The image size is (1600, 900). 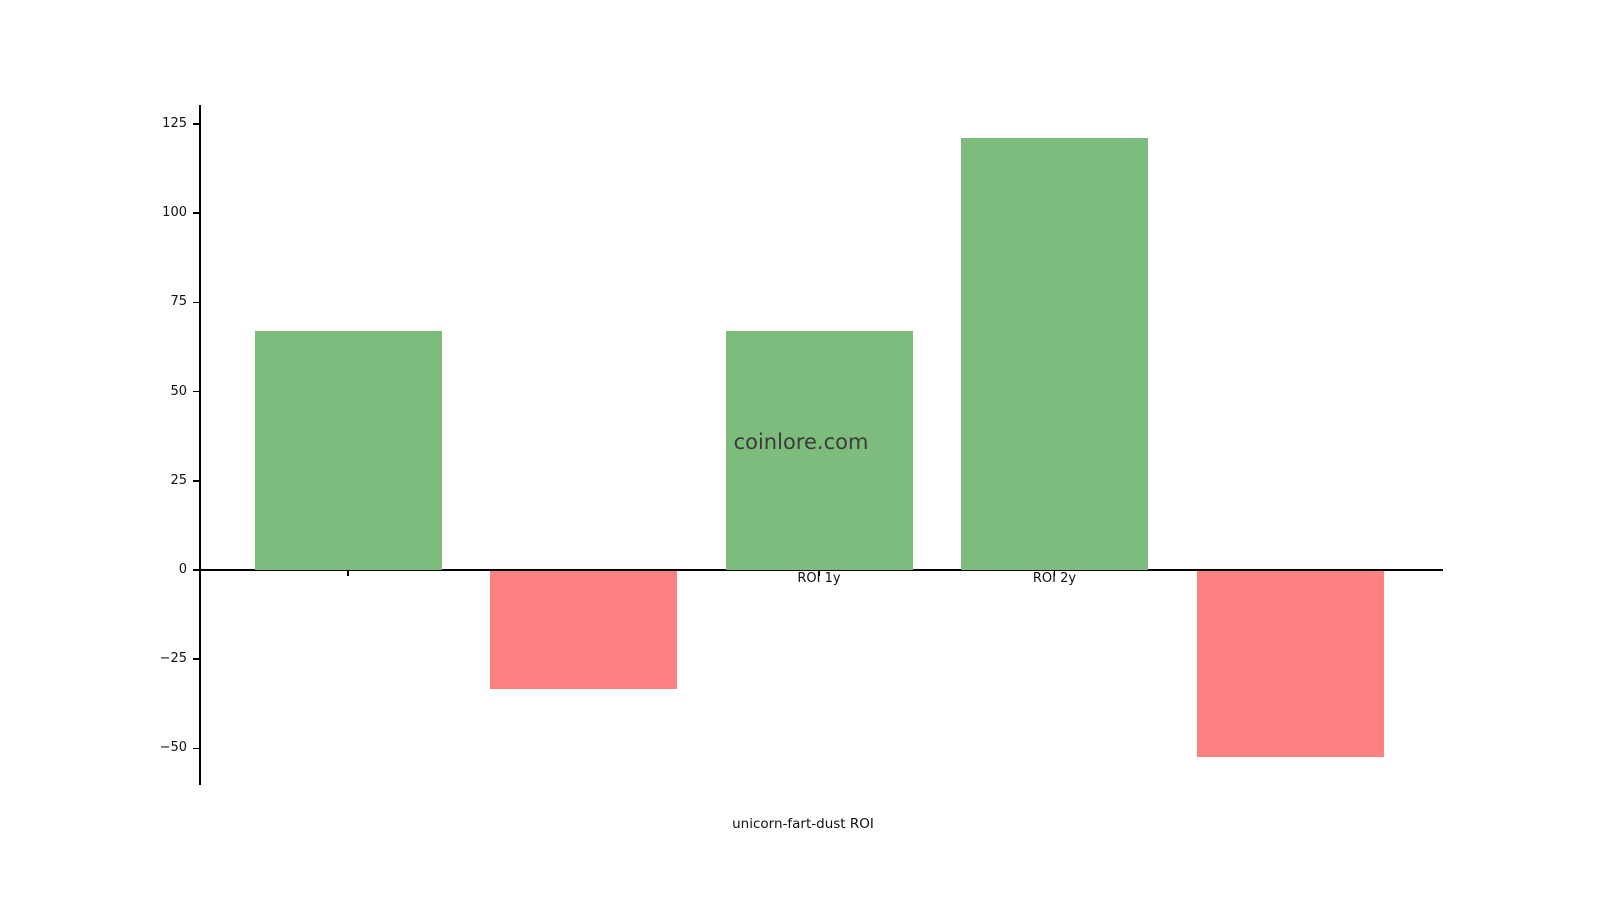 What do you see at coordinates (174, 123) in the screenshot?
I see `y-tick-label: 125` at bounding box center [174, 123].